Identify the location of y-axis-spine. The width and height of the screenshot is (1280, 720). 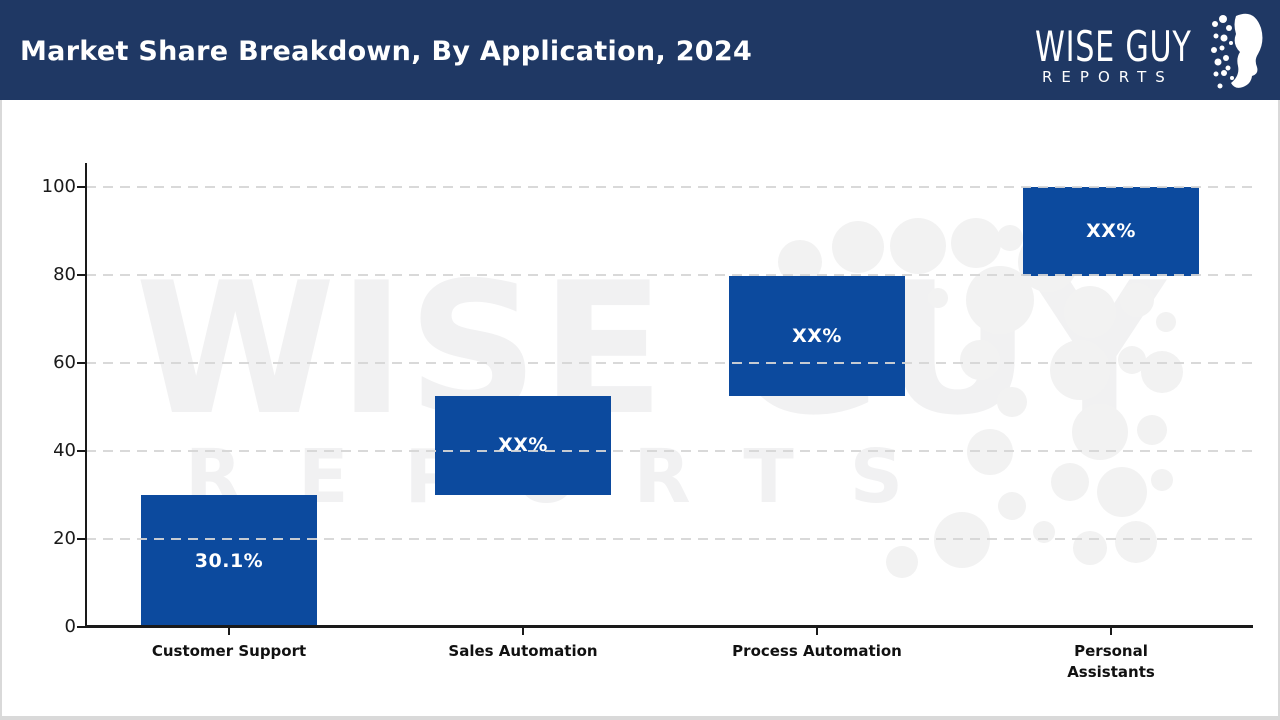
(86, 395).